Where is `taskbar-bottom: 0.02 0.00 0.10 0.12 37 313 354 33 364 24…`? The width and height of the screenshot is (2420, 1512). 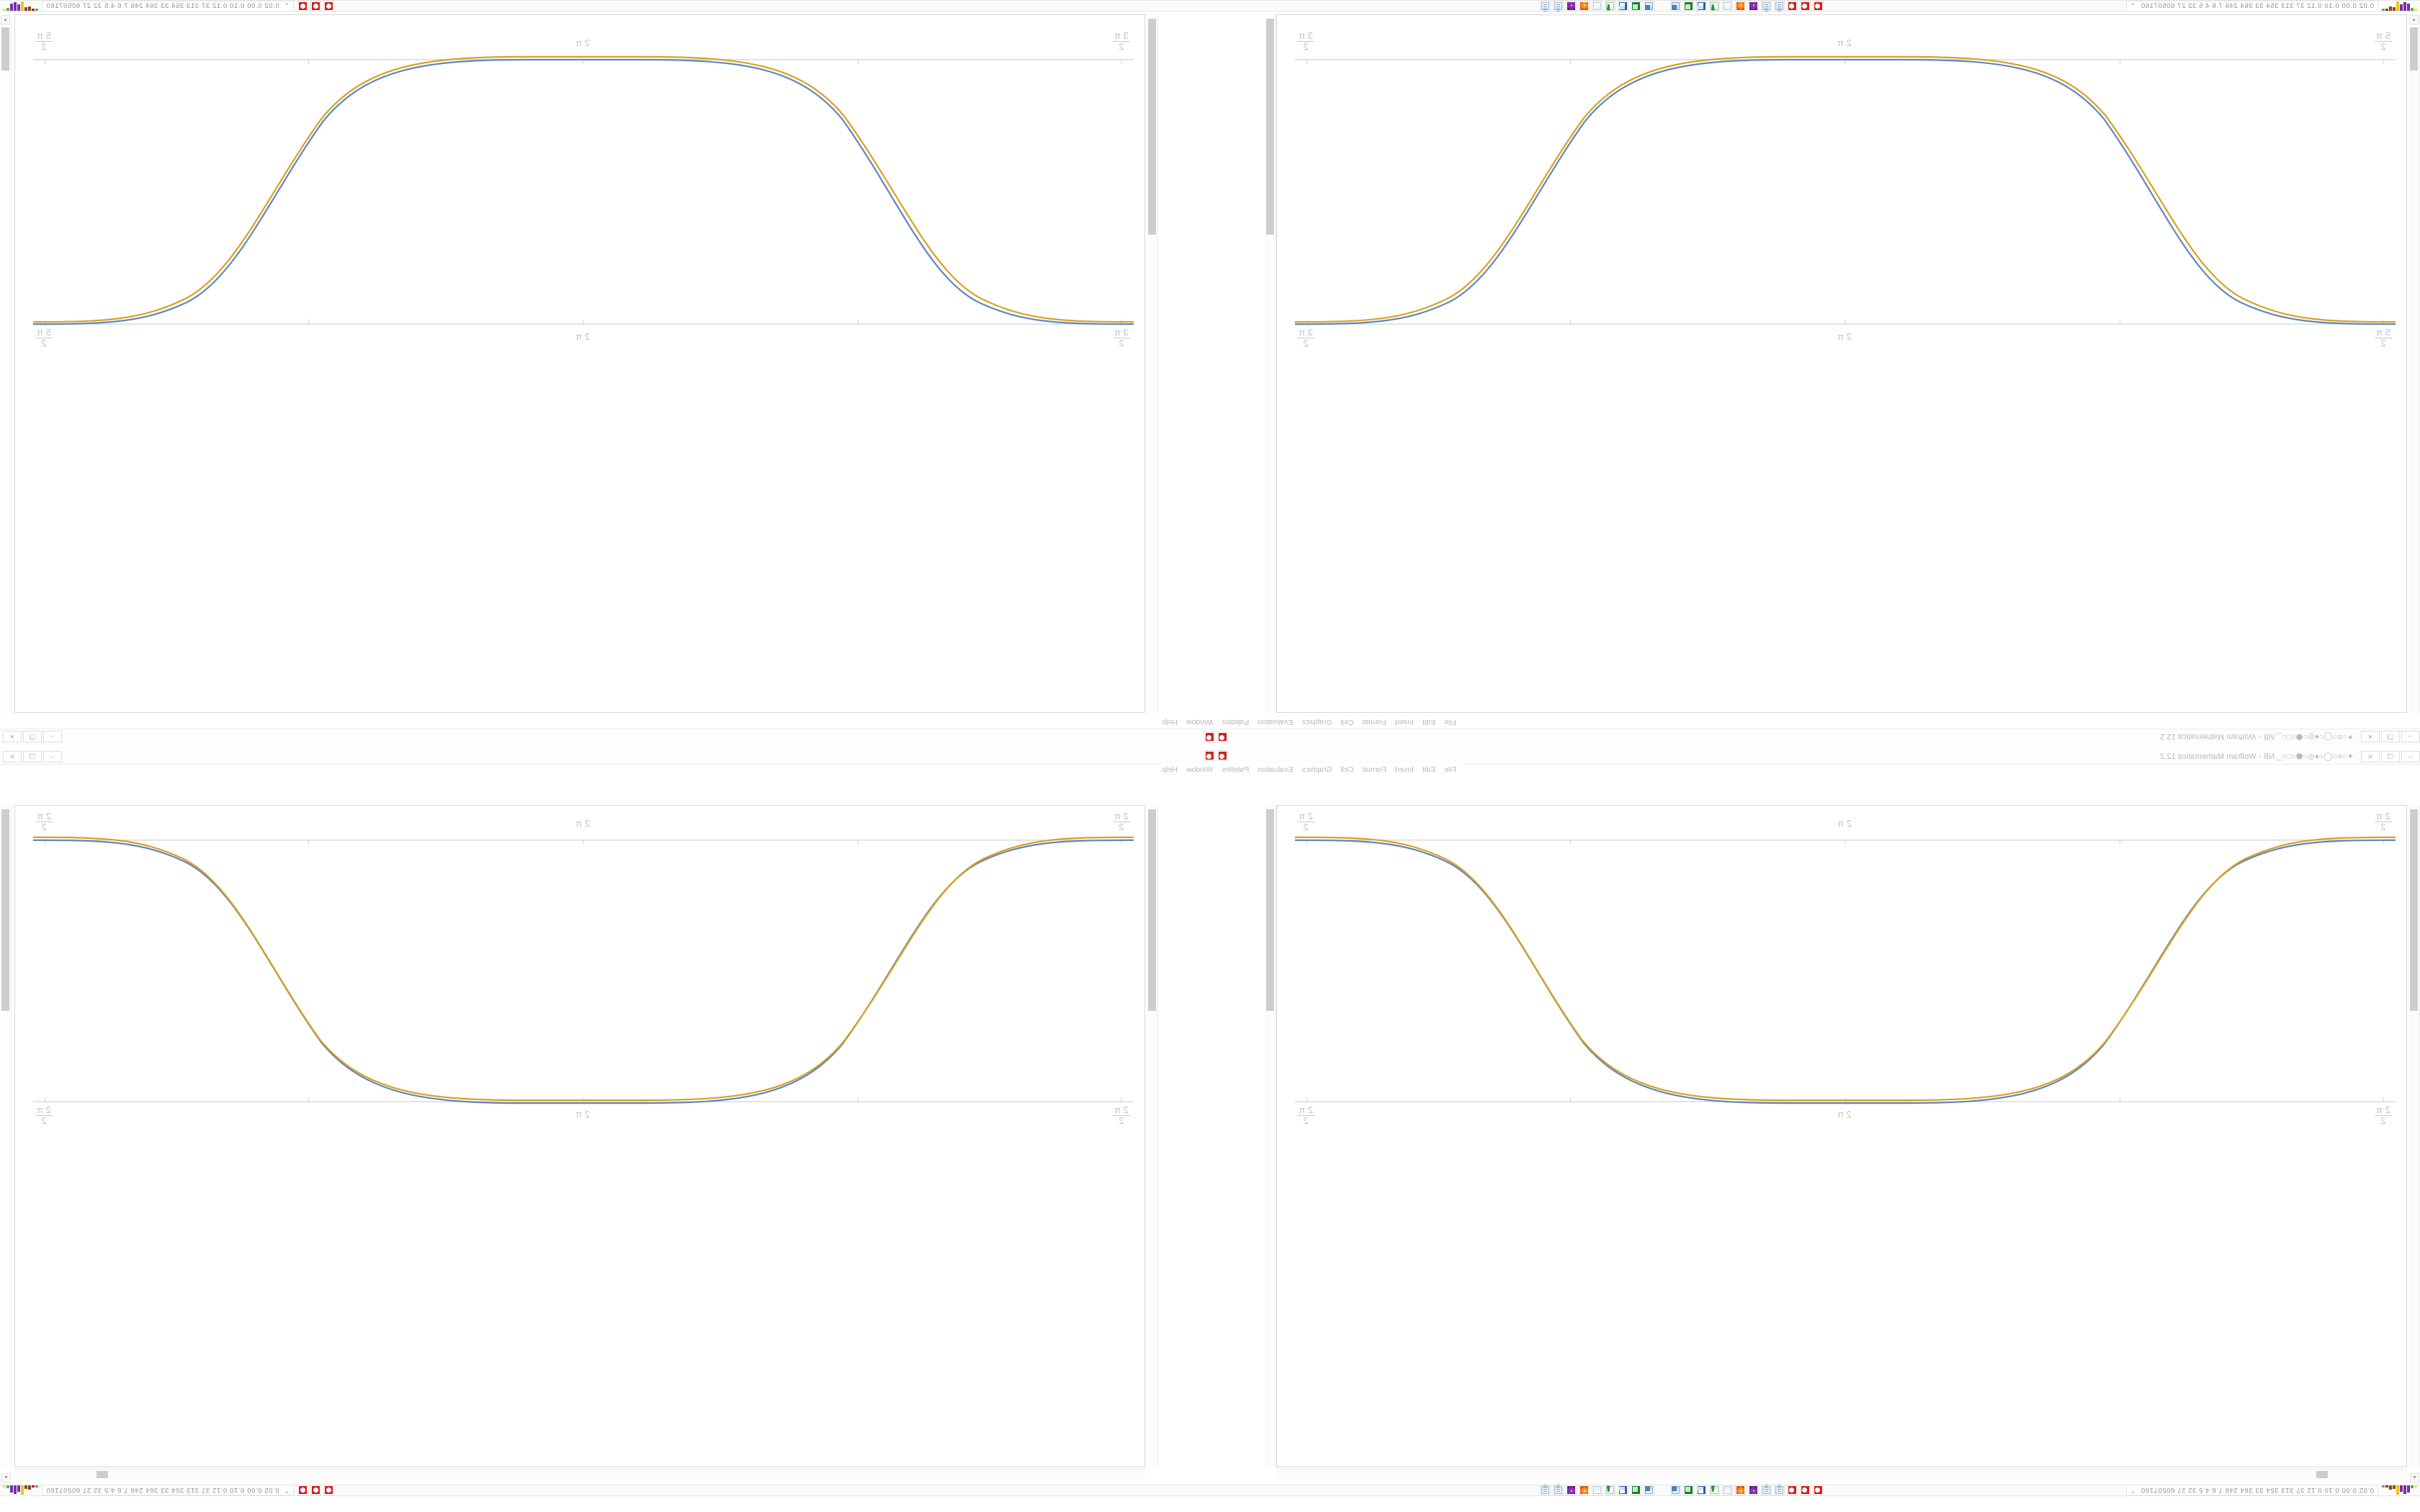
taskbar-bottom: 0.02 0.00 0.10 0.12 37 313 354 33 364 24… is located at coordinates (1210, 1490).